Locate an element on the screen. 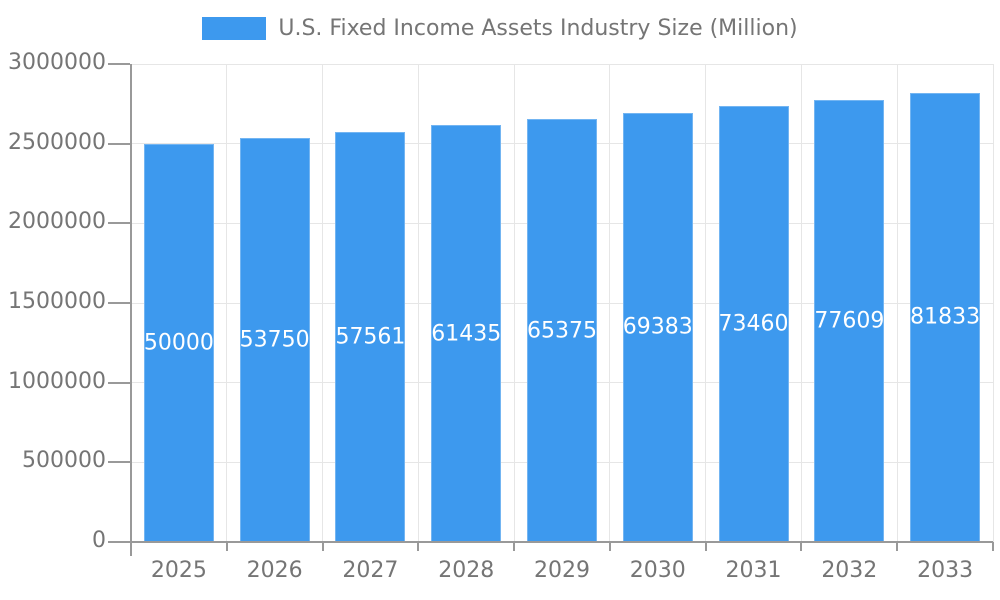 The image size is (1000, 600). bar-2033: 2818330 is located at coordinates (945, 317).